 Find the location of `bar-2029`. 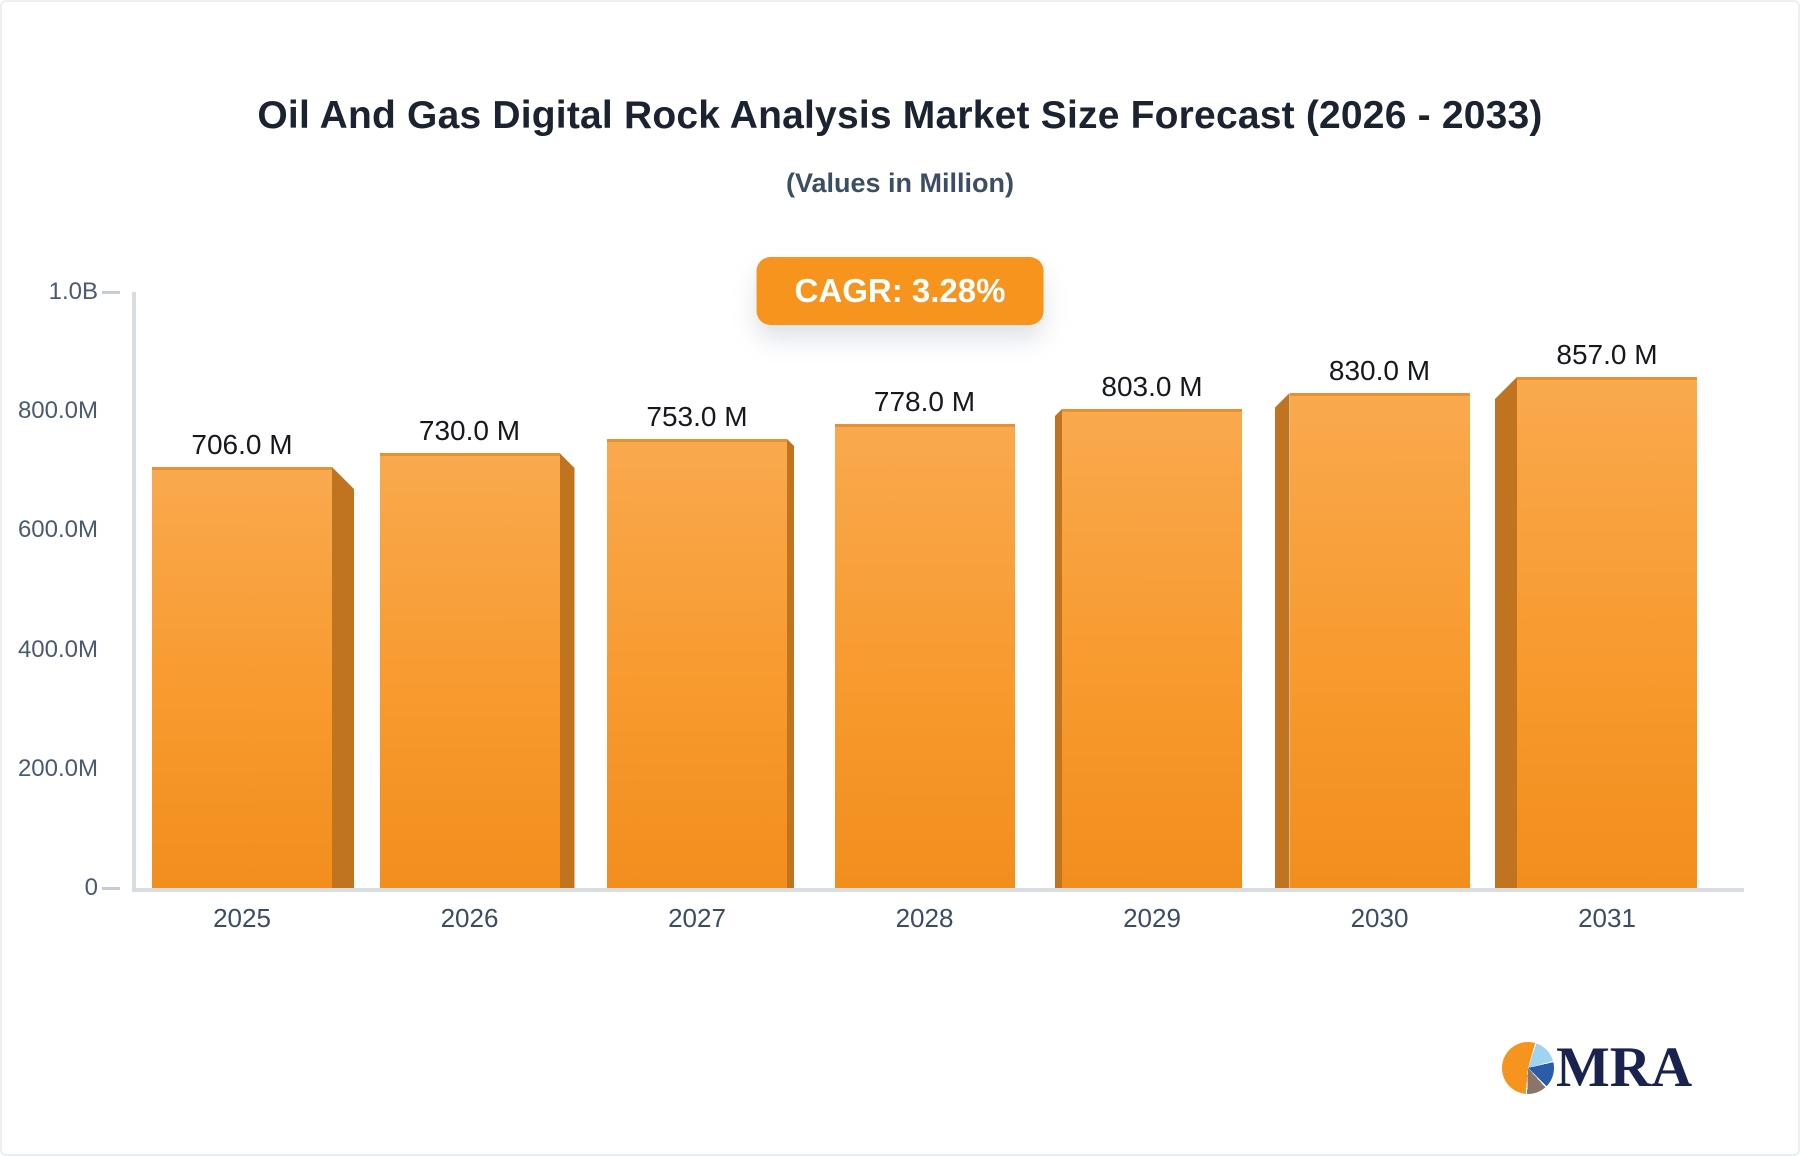

bar-2029 is located at coordinates (1148, 648).